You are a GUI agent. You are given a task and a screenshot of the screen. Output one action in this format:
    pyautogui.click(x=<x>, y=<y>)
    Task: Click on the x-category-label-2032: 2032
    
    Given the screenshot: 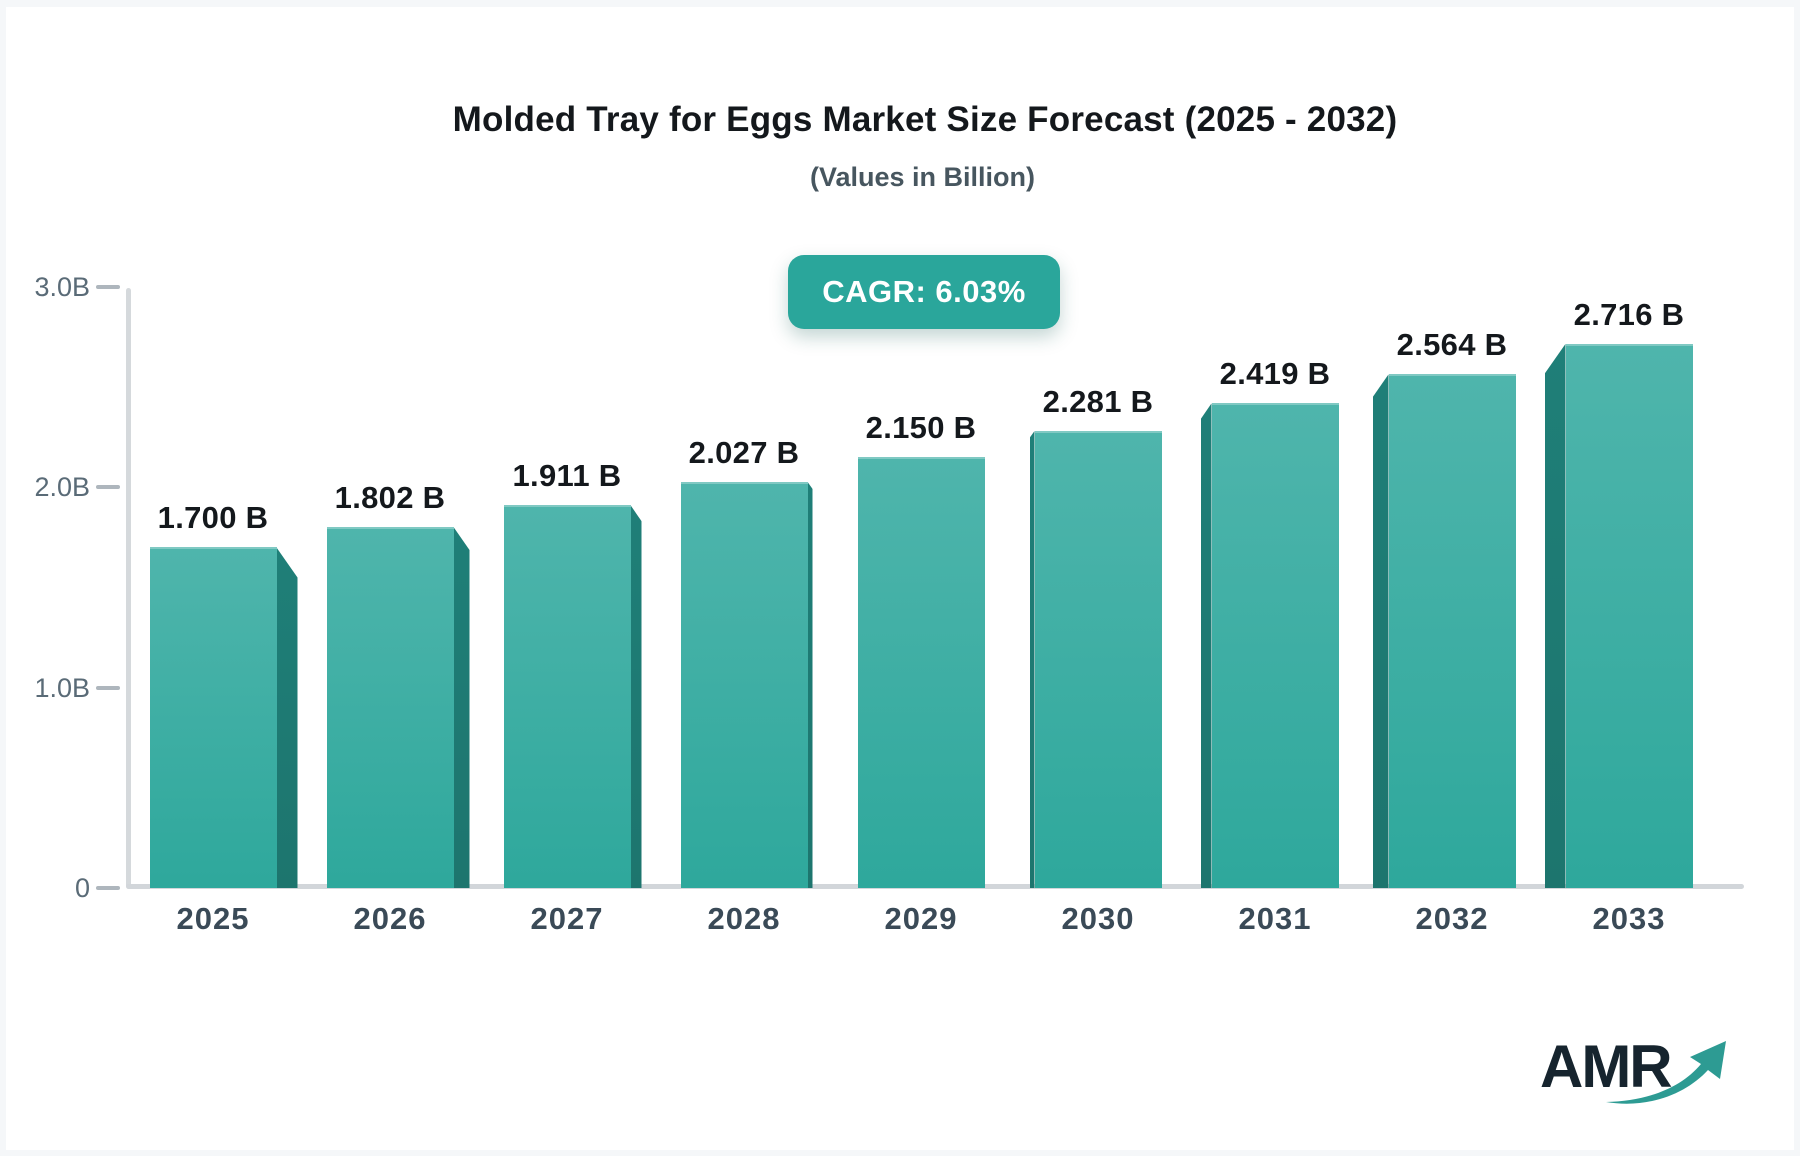 What is the action you would take?
    pyautogui.click(x=1452, y=918)
    